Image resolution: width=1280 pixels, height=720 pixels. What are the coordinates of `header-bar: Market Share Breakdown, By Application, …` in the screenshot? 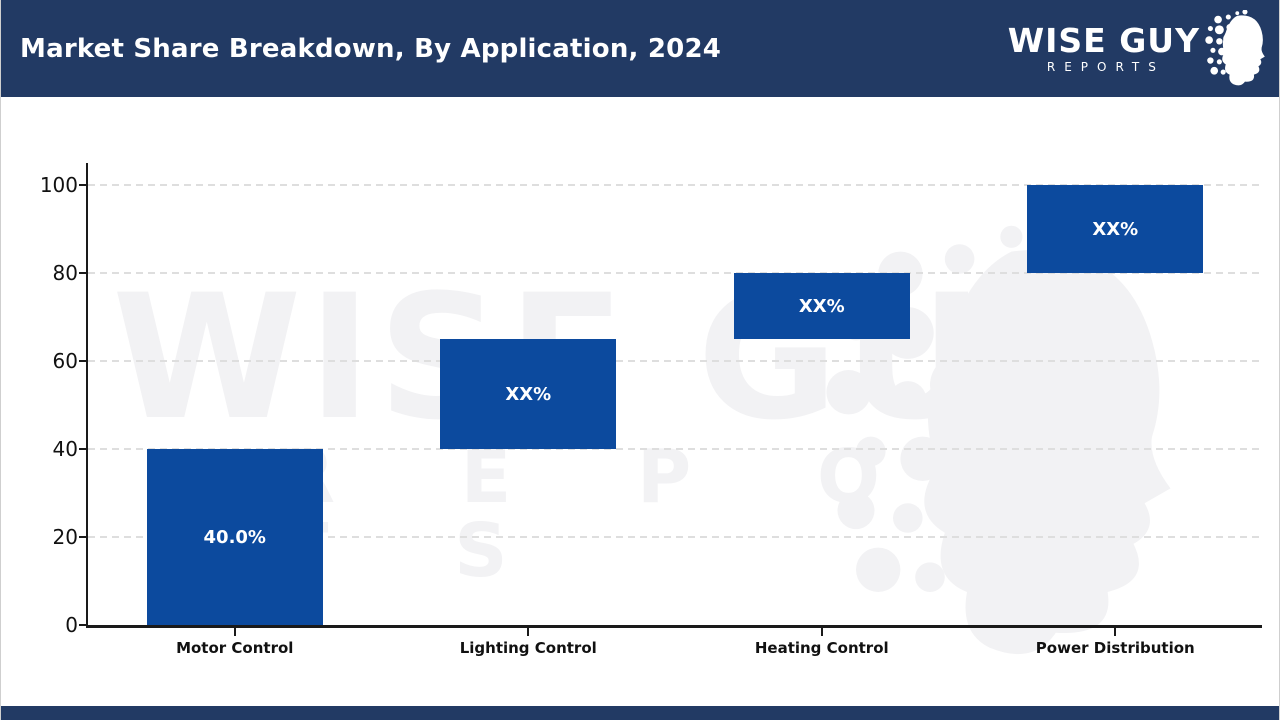 It's located at (640, 48).